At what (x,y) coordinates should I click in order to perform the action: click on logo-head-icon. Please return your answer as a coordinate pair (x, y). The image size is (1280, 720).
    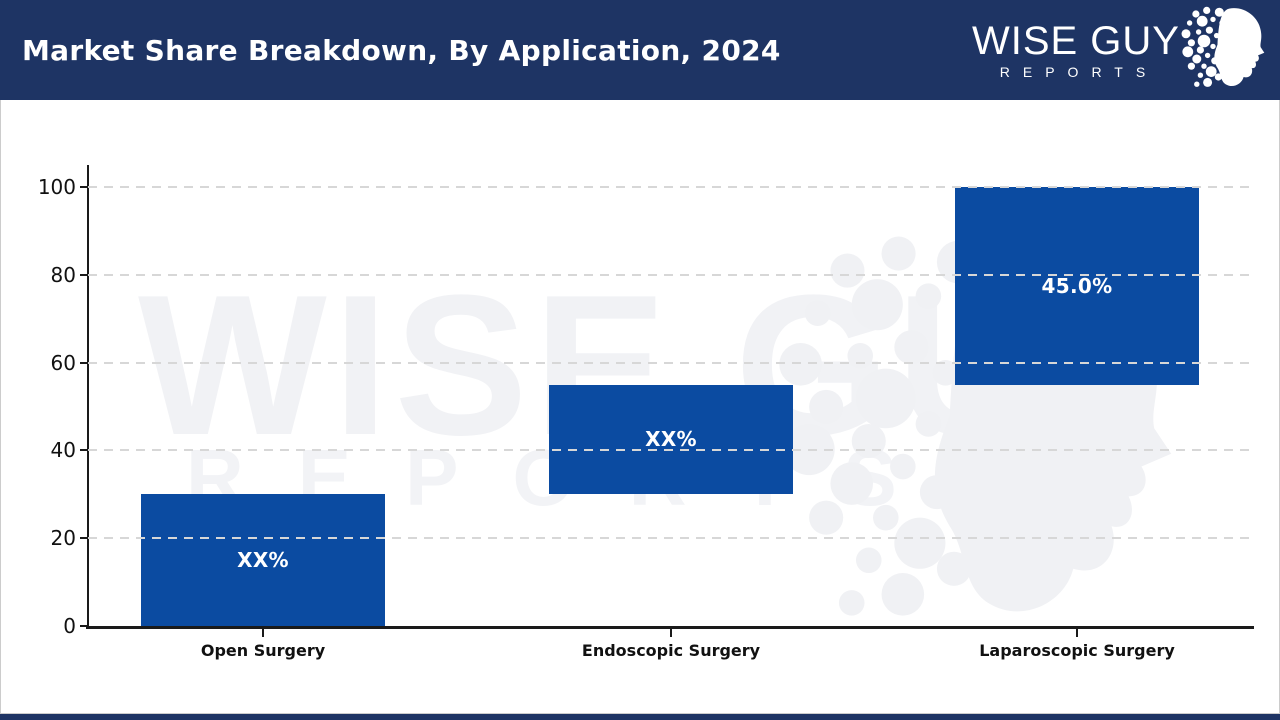
    Looking at the image, I should click on (1223, 46).